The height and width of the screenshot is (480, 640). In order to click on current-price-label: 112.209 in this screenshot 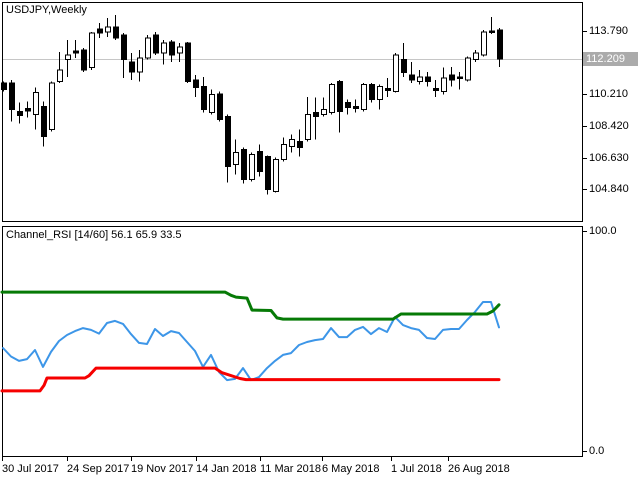, I will do `click(605, 59)`.